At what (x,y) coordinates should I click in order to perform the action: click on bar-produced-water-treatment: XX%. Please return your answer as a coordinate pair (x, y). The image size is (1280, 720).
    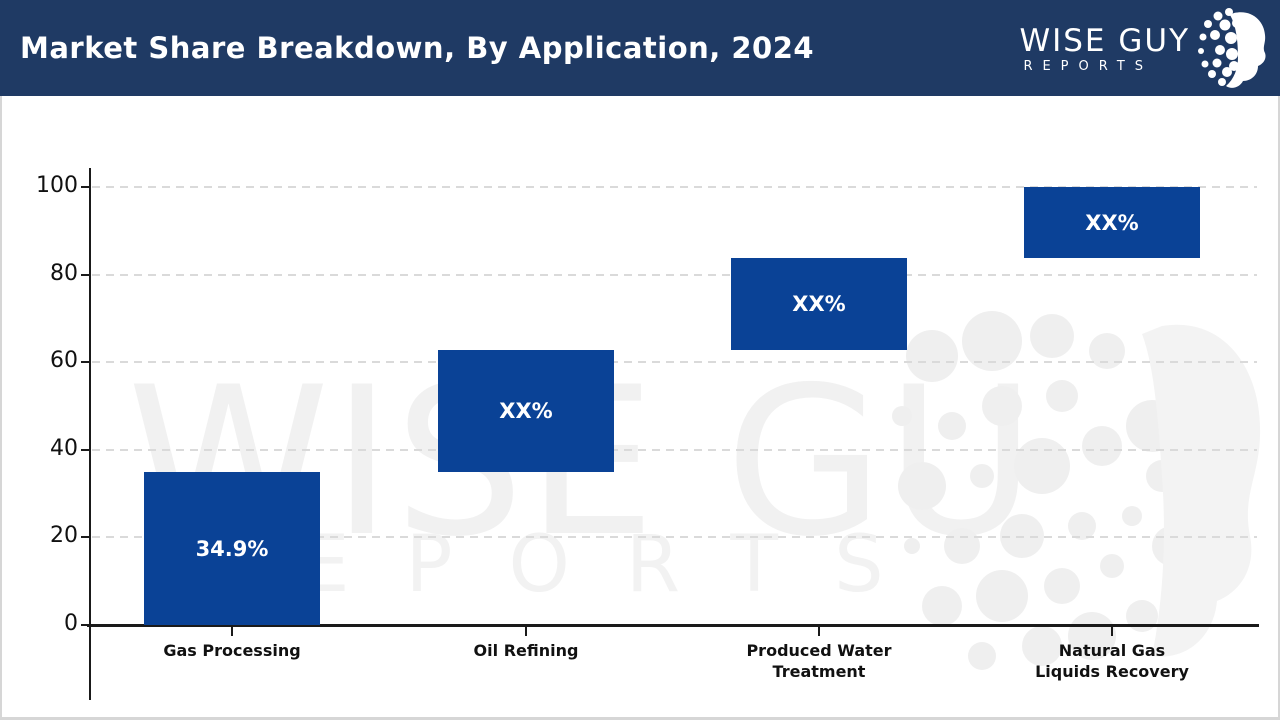
    Looking at the image, I should click on (819, 304).